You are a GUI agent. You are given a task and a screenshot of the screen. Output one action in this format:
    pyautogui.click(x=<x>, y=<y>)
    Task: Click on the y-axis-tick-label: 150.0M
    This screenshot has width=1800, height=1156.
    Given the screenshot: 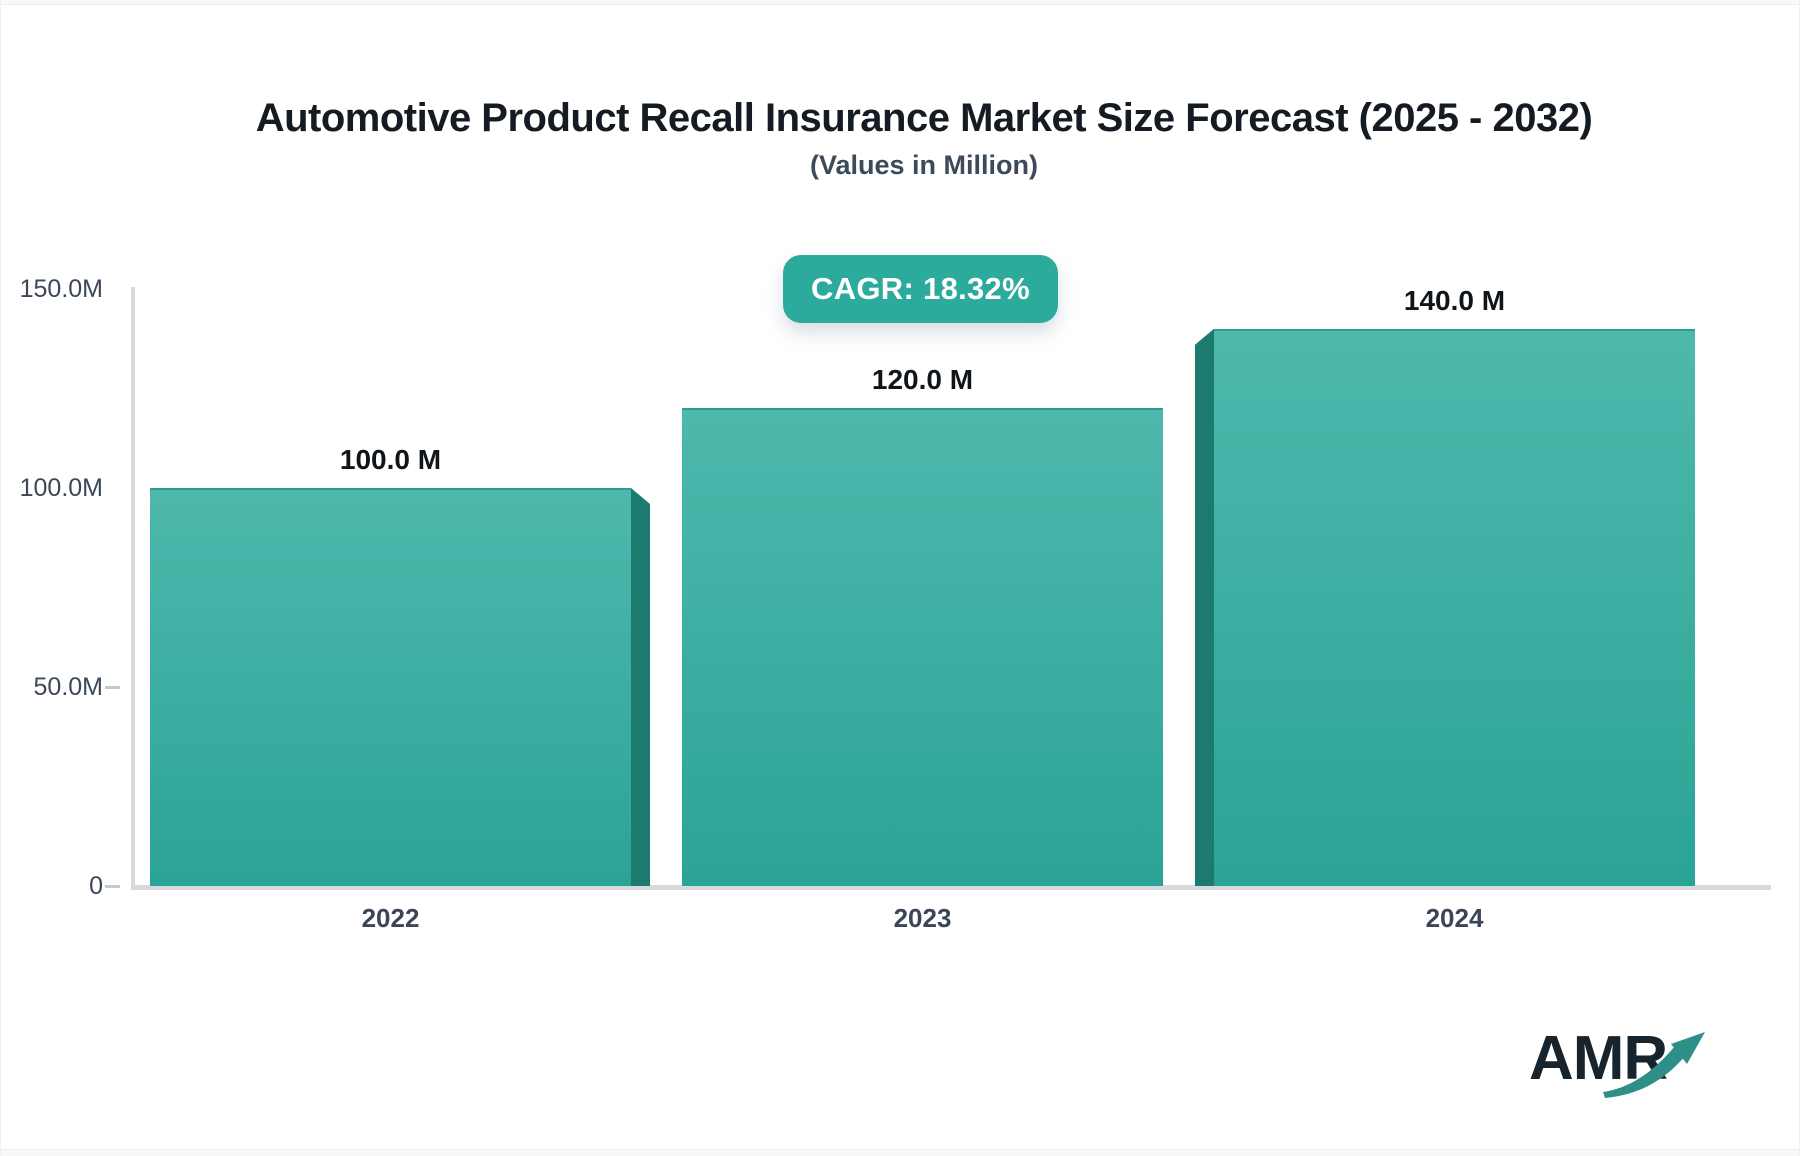 What is the action you would take?
    pyautogui.click(x=61, y=289)
    